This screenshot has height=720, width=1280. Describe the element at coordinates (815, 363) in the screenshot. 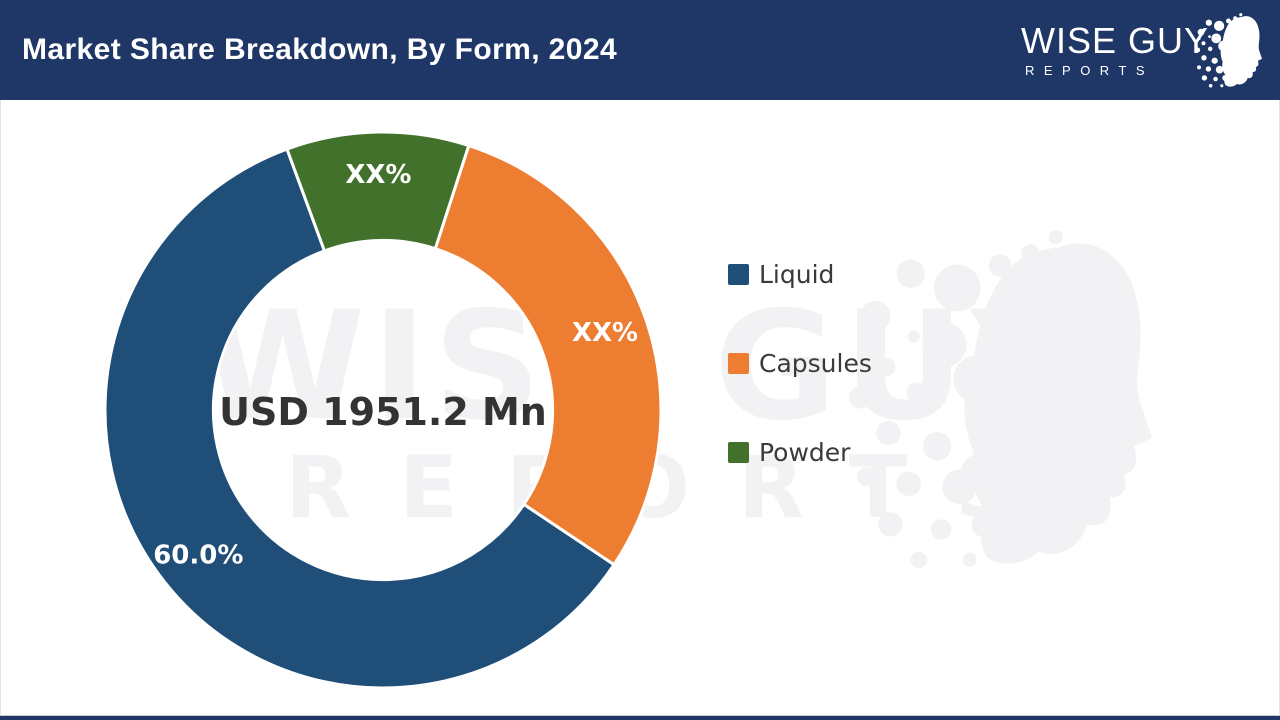

I see `legend-label: Capsules` at that location.